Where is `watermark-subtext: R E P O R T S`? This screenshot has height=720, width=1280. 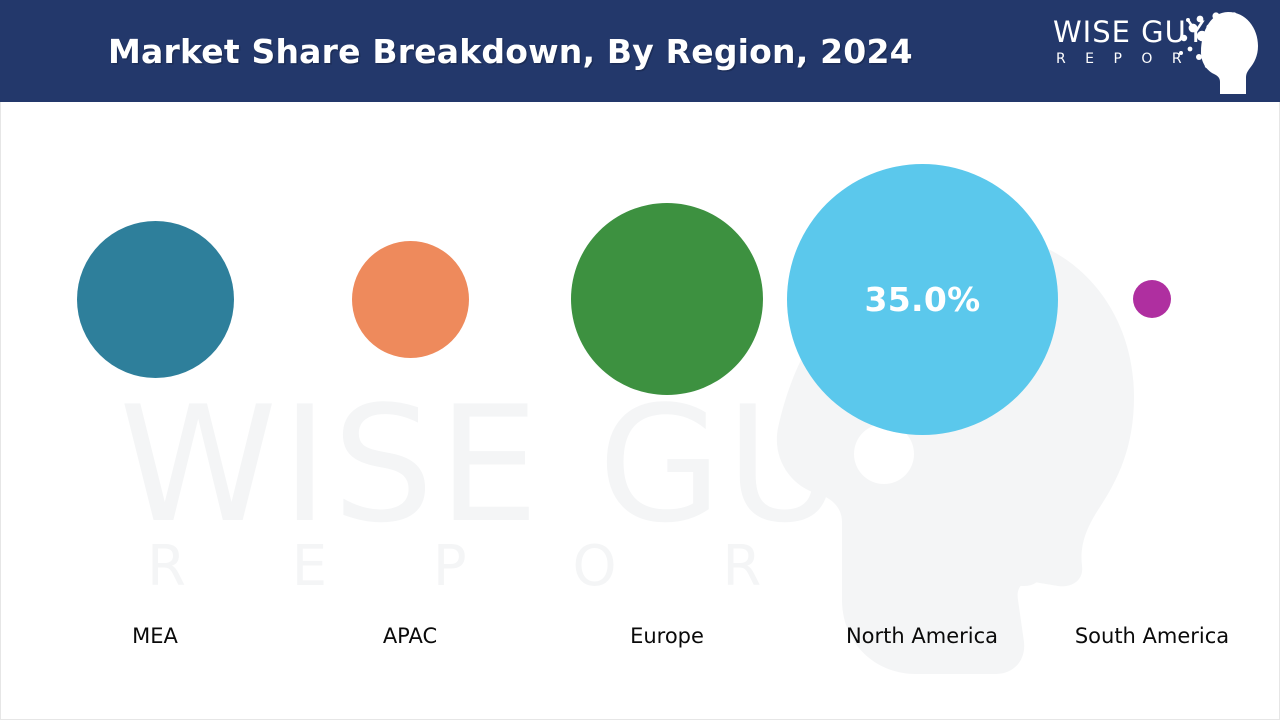
watermark-subtext: R E P O R T S is located at coordinates (617, 566).